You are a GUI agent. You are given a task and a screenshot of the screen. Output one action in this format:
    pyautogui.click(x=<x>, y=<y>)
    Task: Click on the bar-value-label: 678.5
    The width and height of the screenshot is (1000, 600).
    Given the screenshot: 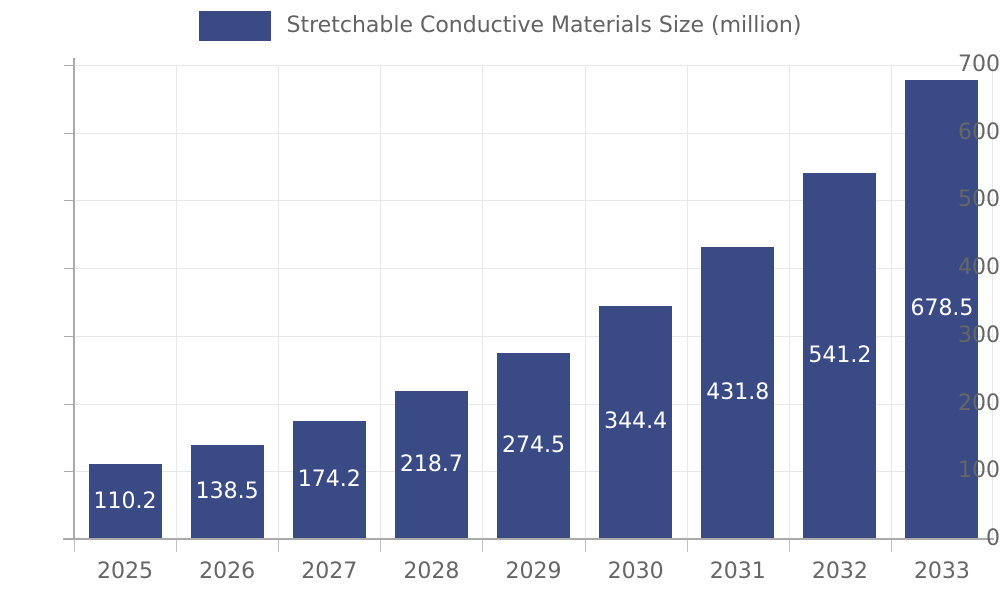 What is the action you would take?
    pyautogui.click(x=942, y=309)
    